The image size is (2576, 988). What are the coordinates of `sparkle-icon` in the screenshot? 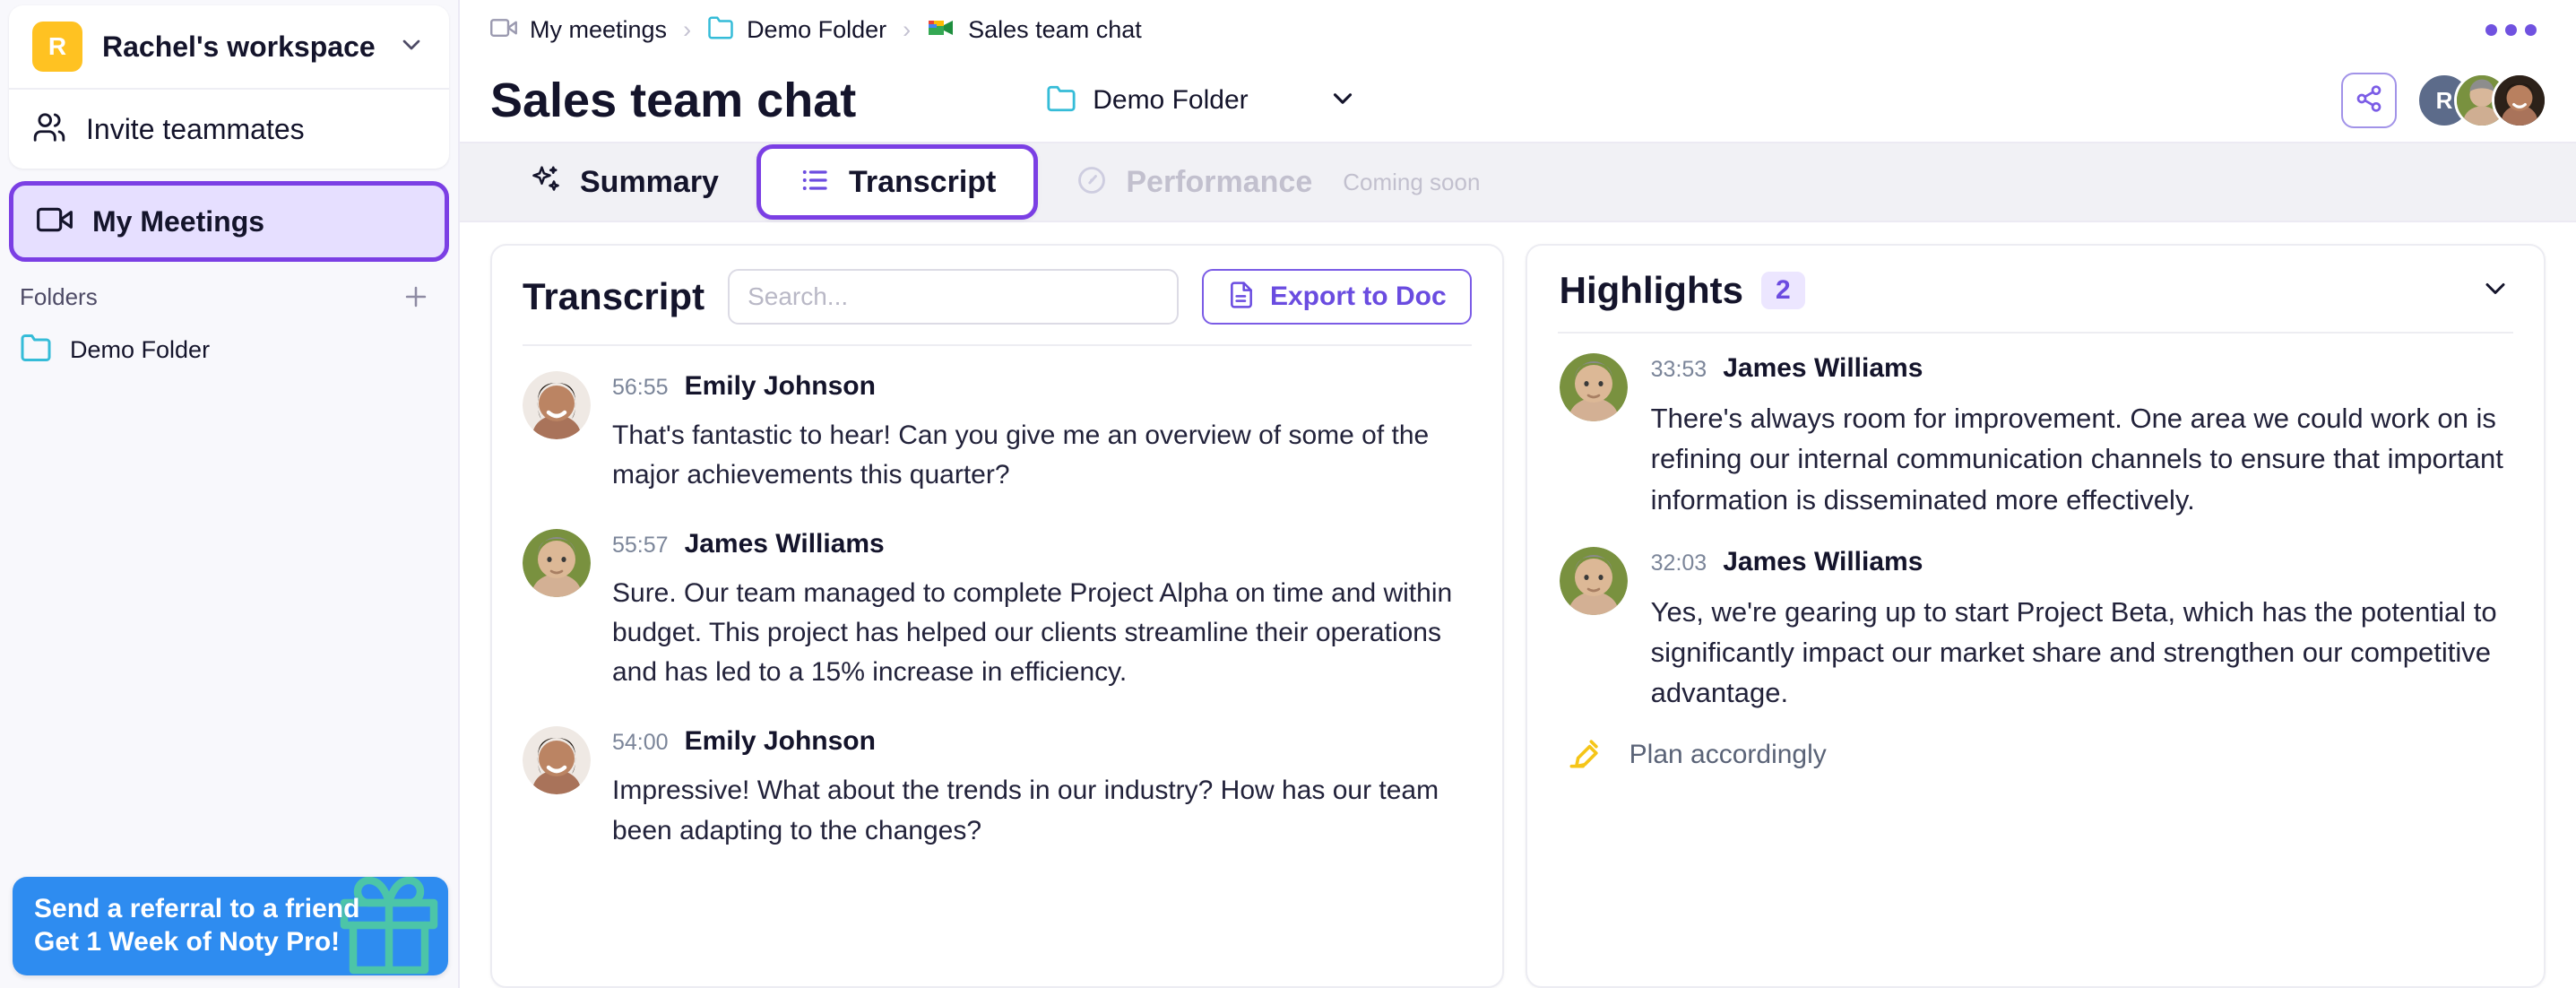 It's located at (546, 183).